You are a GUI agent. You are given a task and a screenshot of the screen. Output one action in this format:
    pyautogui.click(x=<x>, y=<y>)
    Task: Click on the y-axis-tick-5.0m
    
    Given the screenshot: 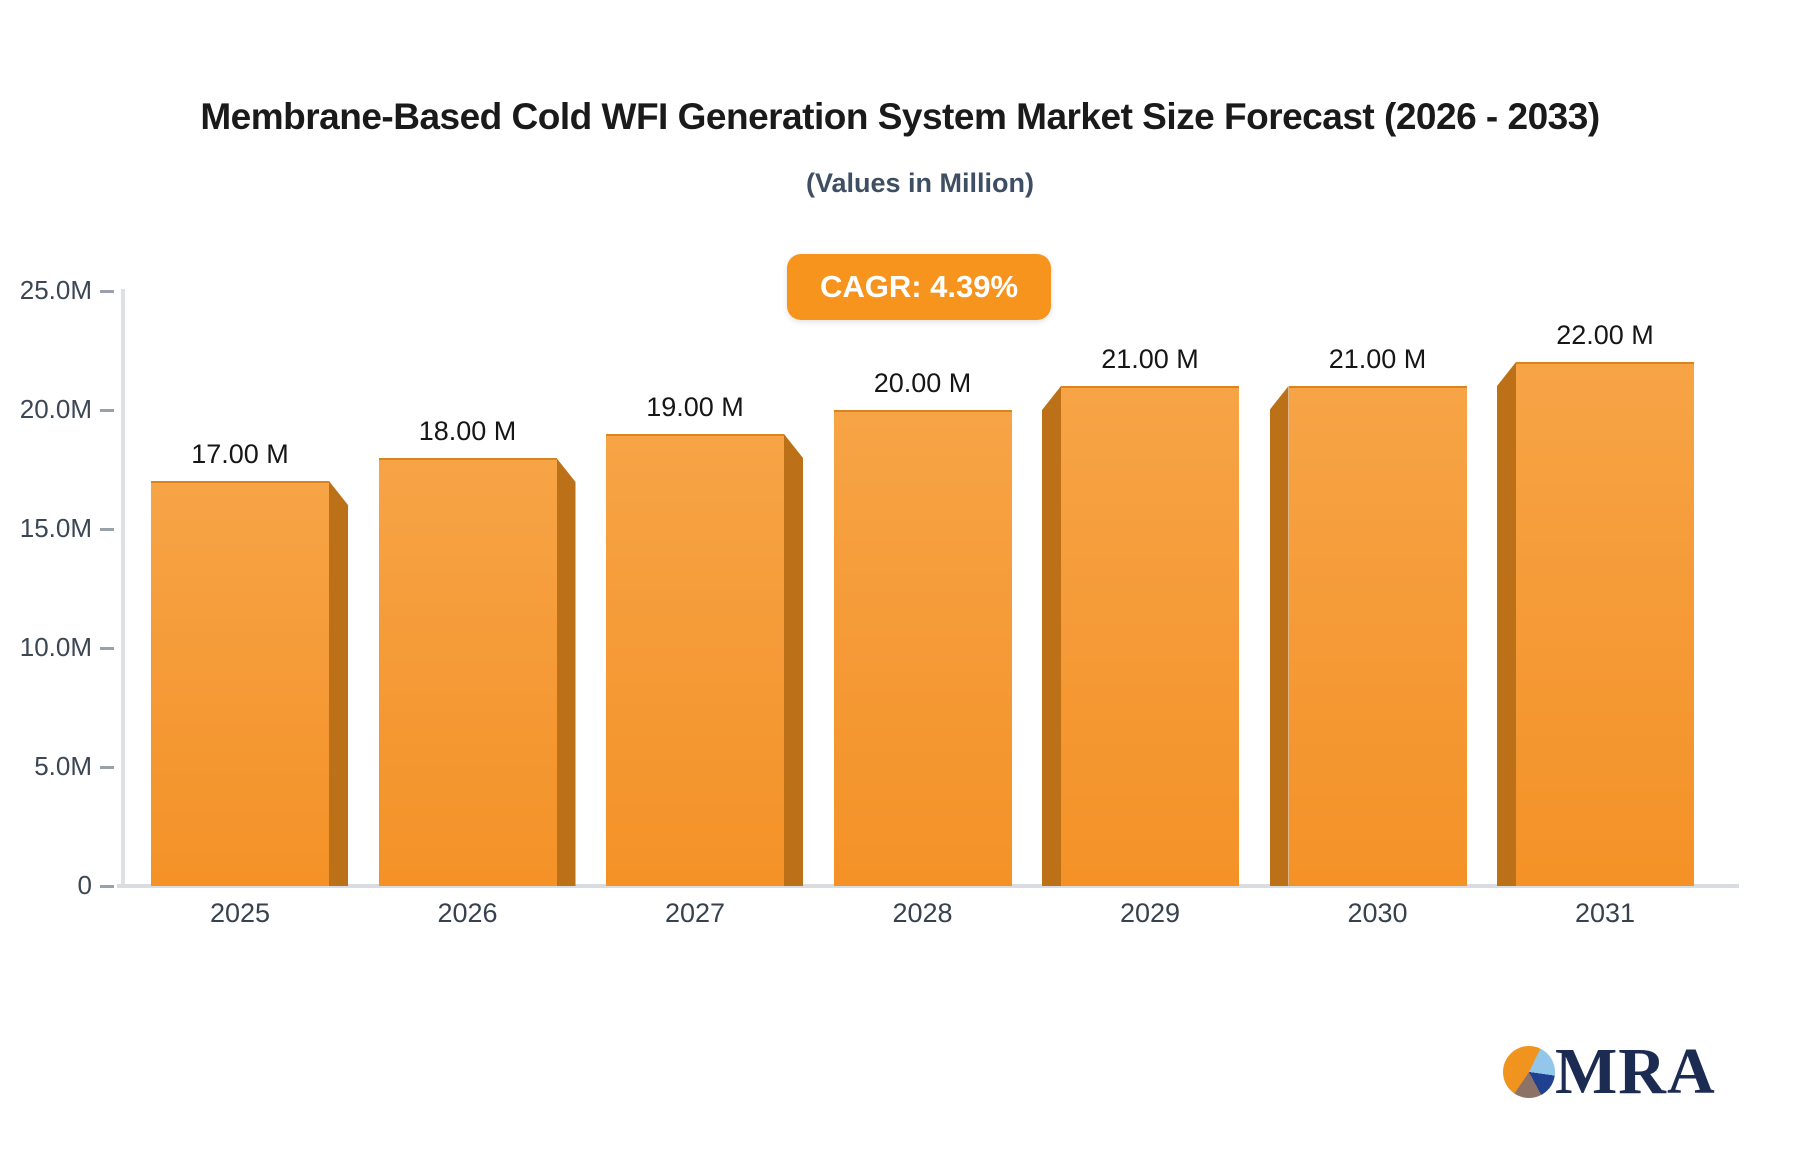 What is the action you would take?
    pyautogui.click(x=107, y=767)
    